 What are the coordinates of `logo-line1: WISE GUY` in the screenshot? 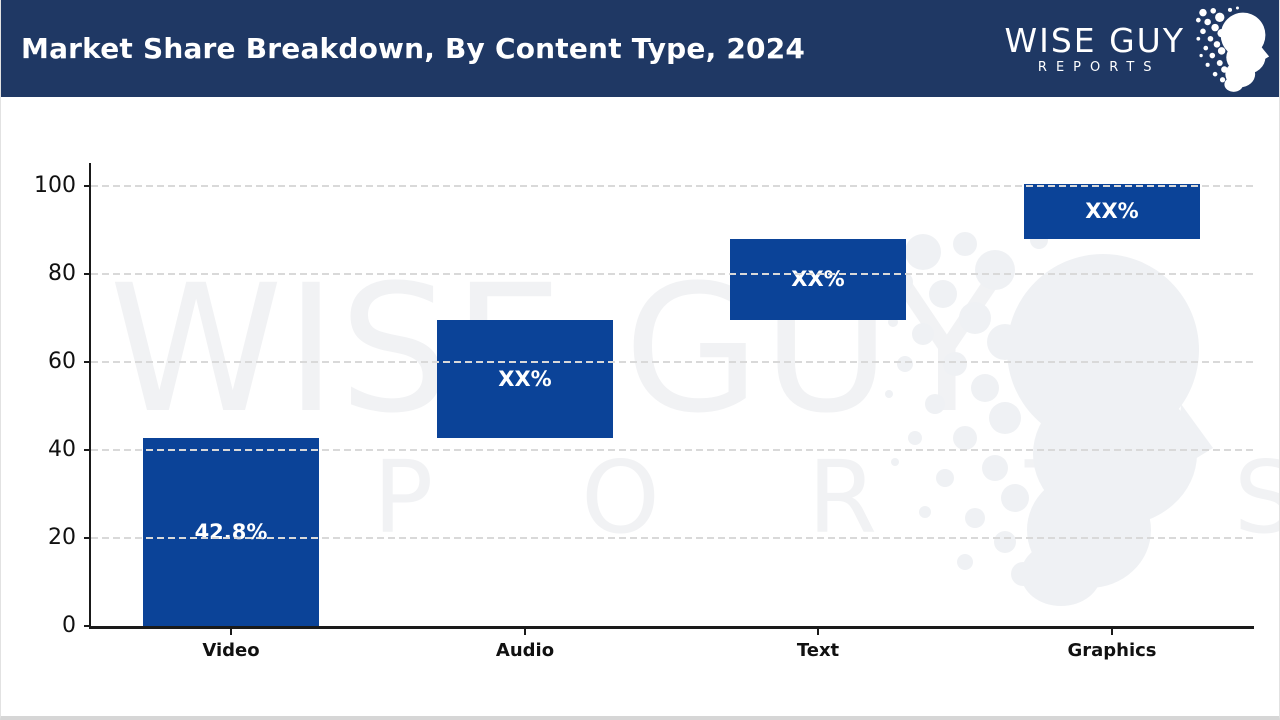 It's located at (1094, 40).